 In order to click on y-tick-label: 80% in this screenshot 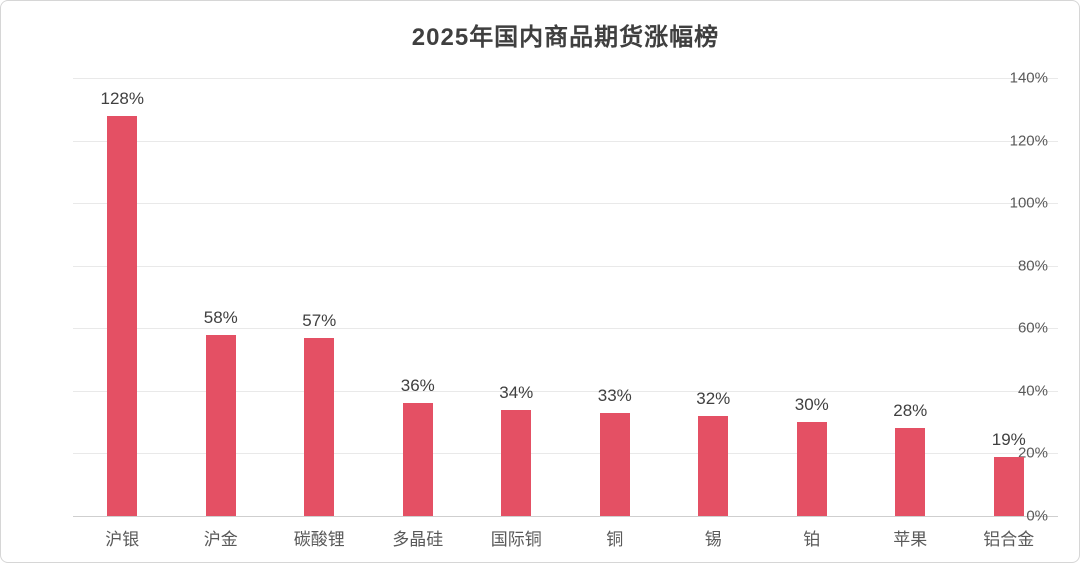, I will do `click(1032, 266)`.